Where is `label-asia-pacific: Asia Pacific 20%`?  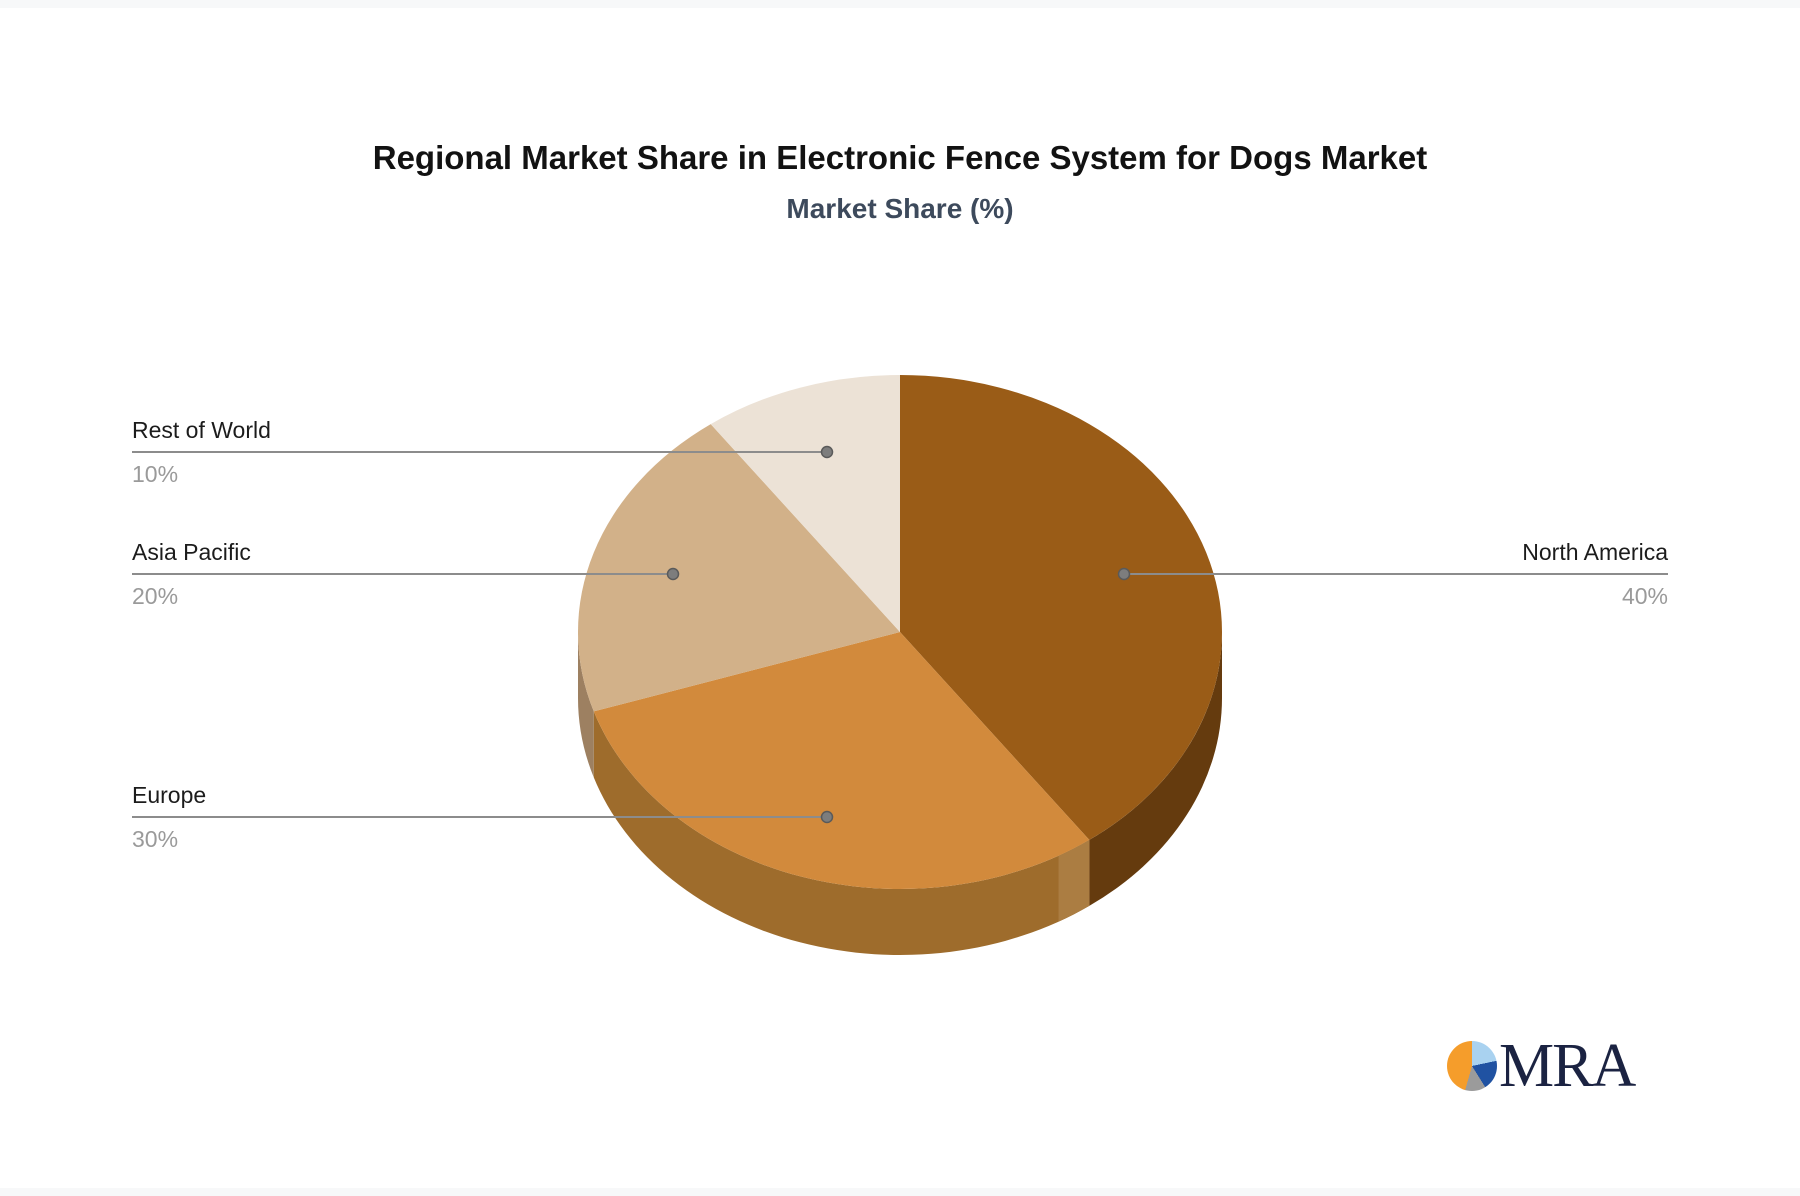 label-asia-pacific: Asia Pacific 20% is located at coordinates (191, 574).